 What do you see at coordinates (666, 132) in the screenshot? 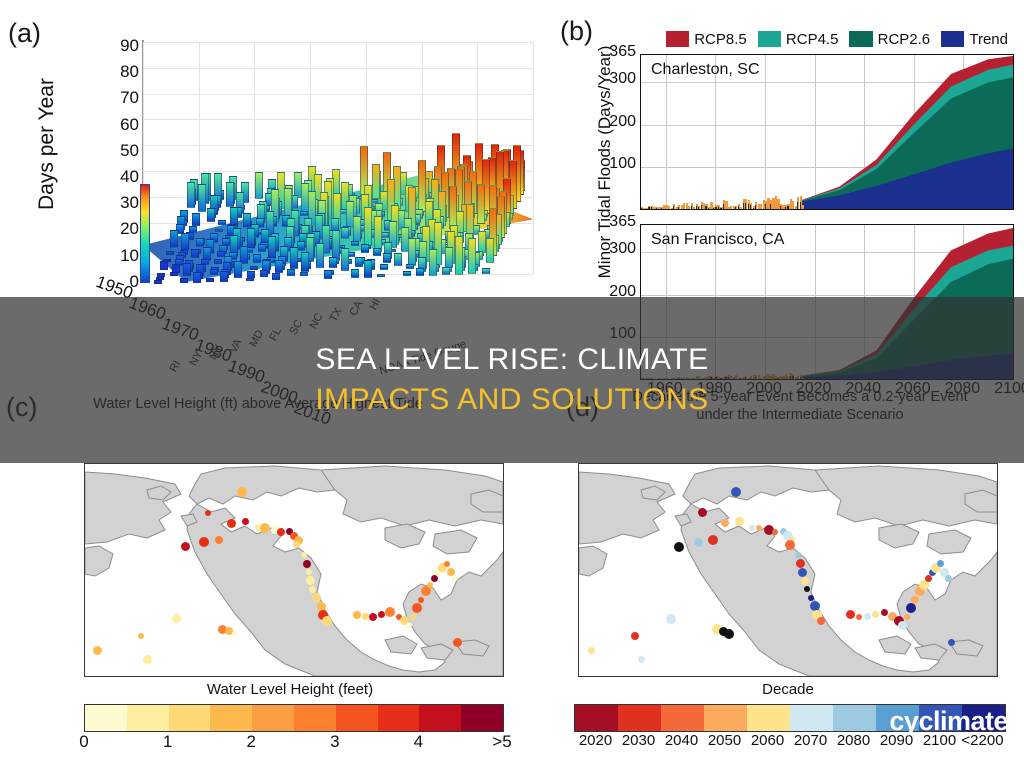
I see `panel-b-gridline-v` at bounding box center [666, 132].